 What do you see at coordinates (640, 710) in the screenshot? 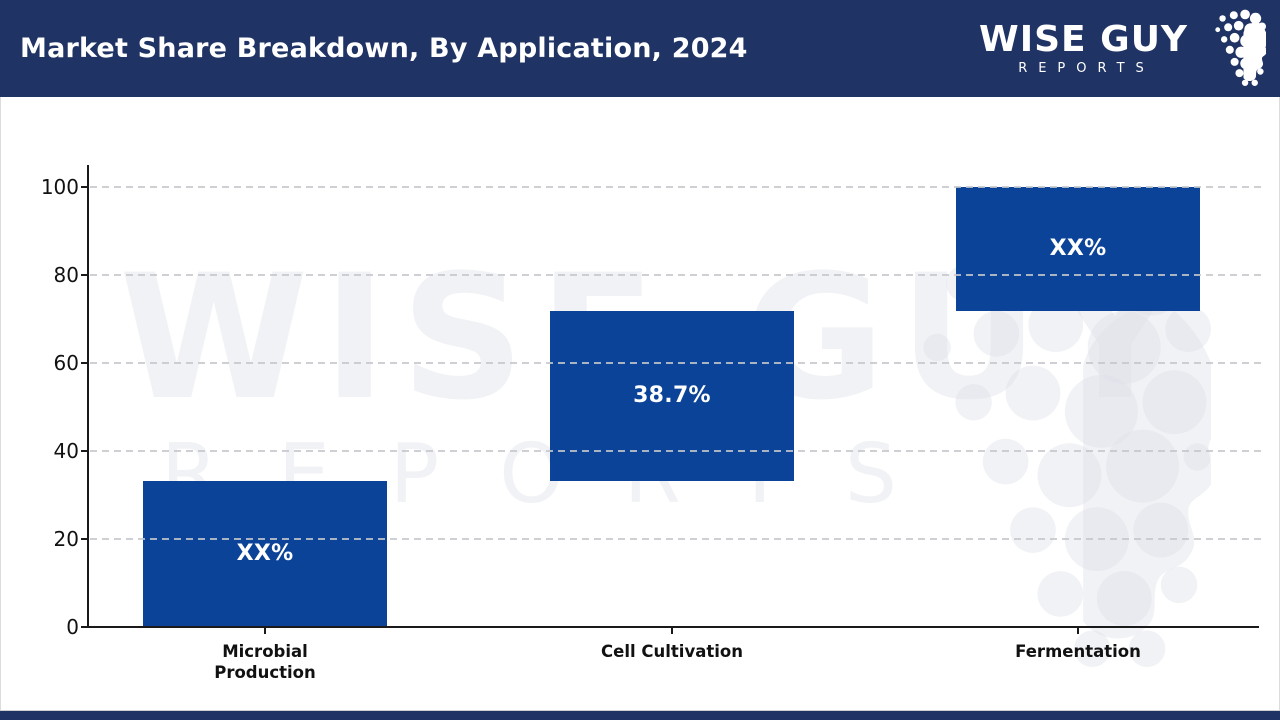
I see `footer-hairline` at bounding box center [640, 710].